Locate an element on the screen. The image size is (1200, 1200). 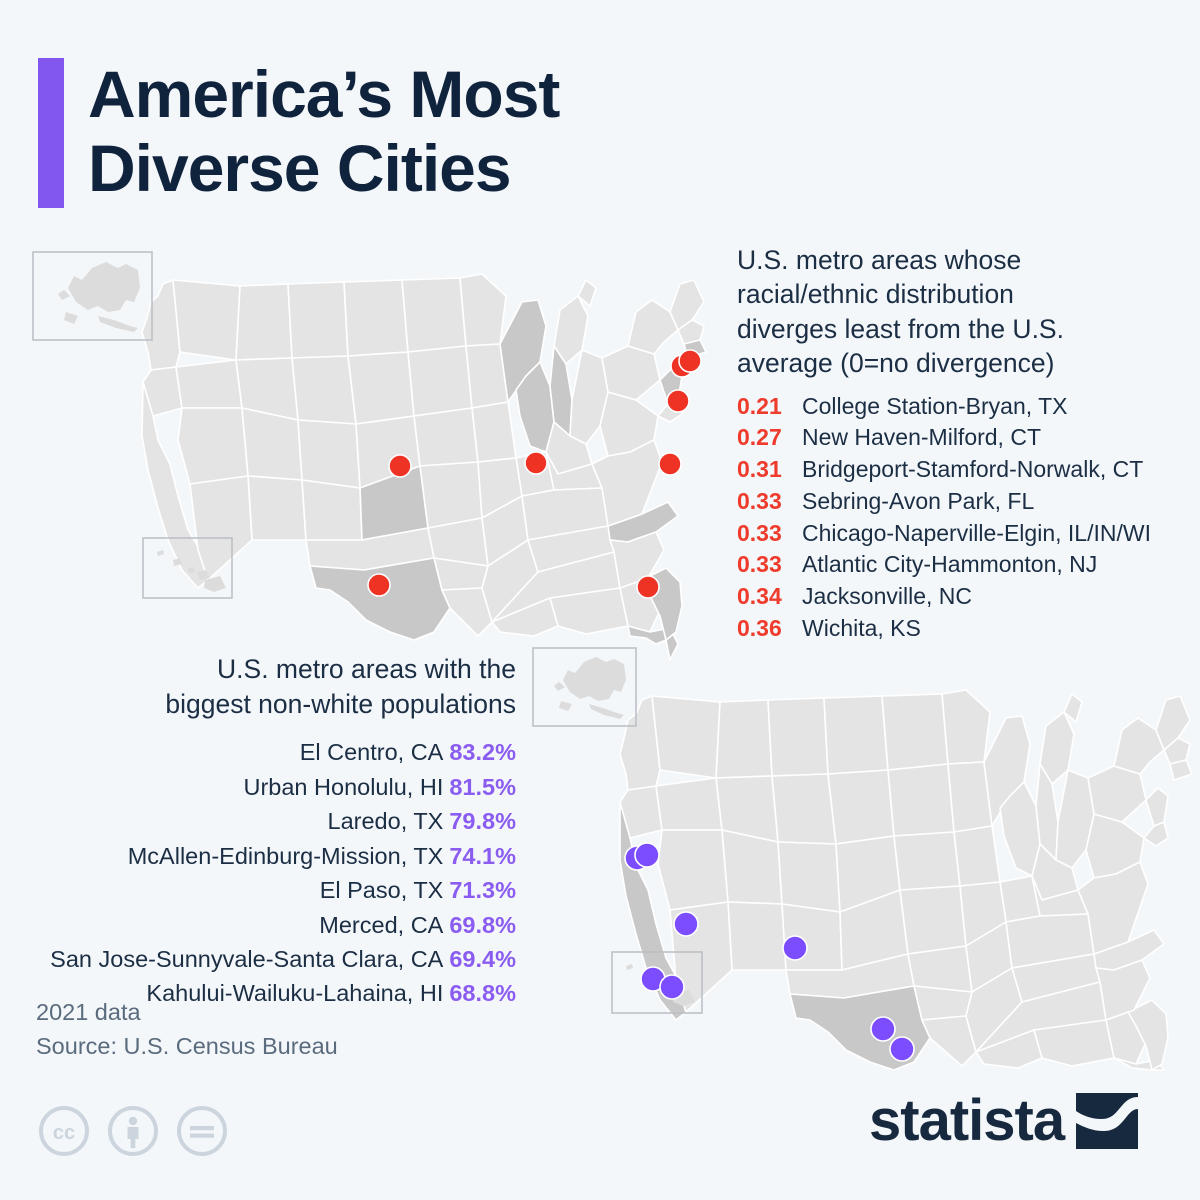
divergence-label: Bridgeport-Stamford-Norwalk, CT is located at coordinates (973, 469).